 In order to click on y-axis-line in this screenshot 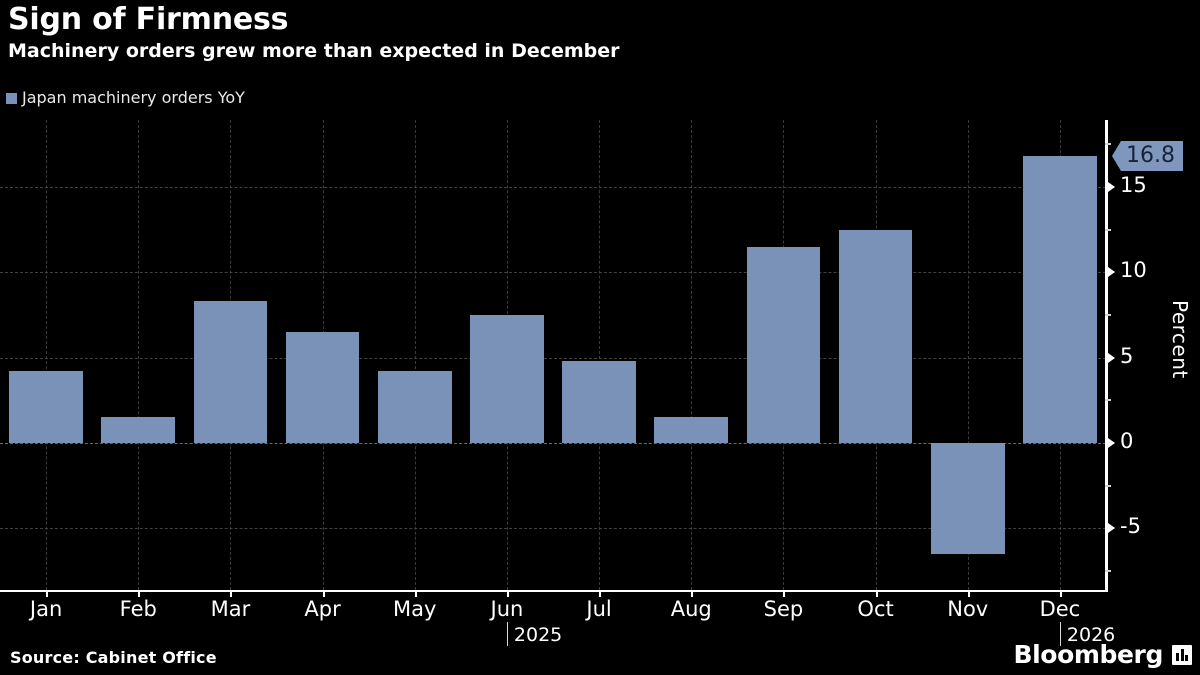, I will do `click(1106, 355)`.